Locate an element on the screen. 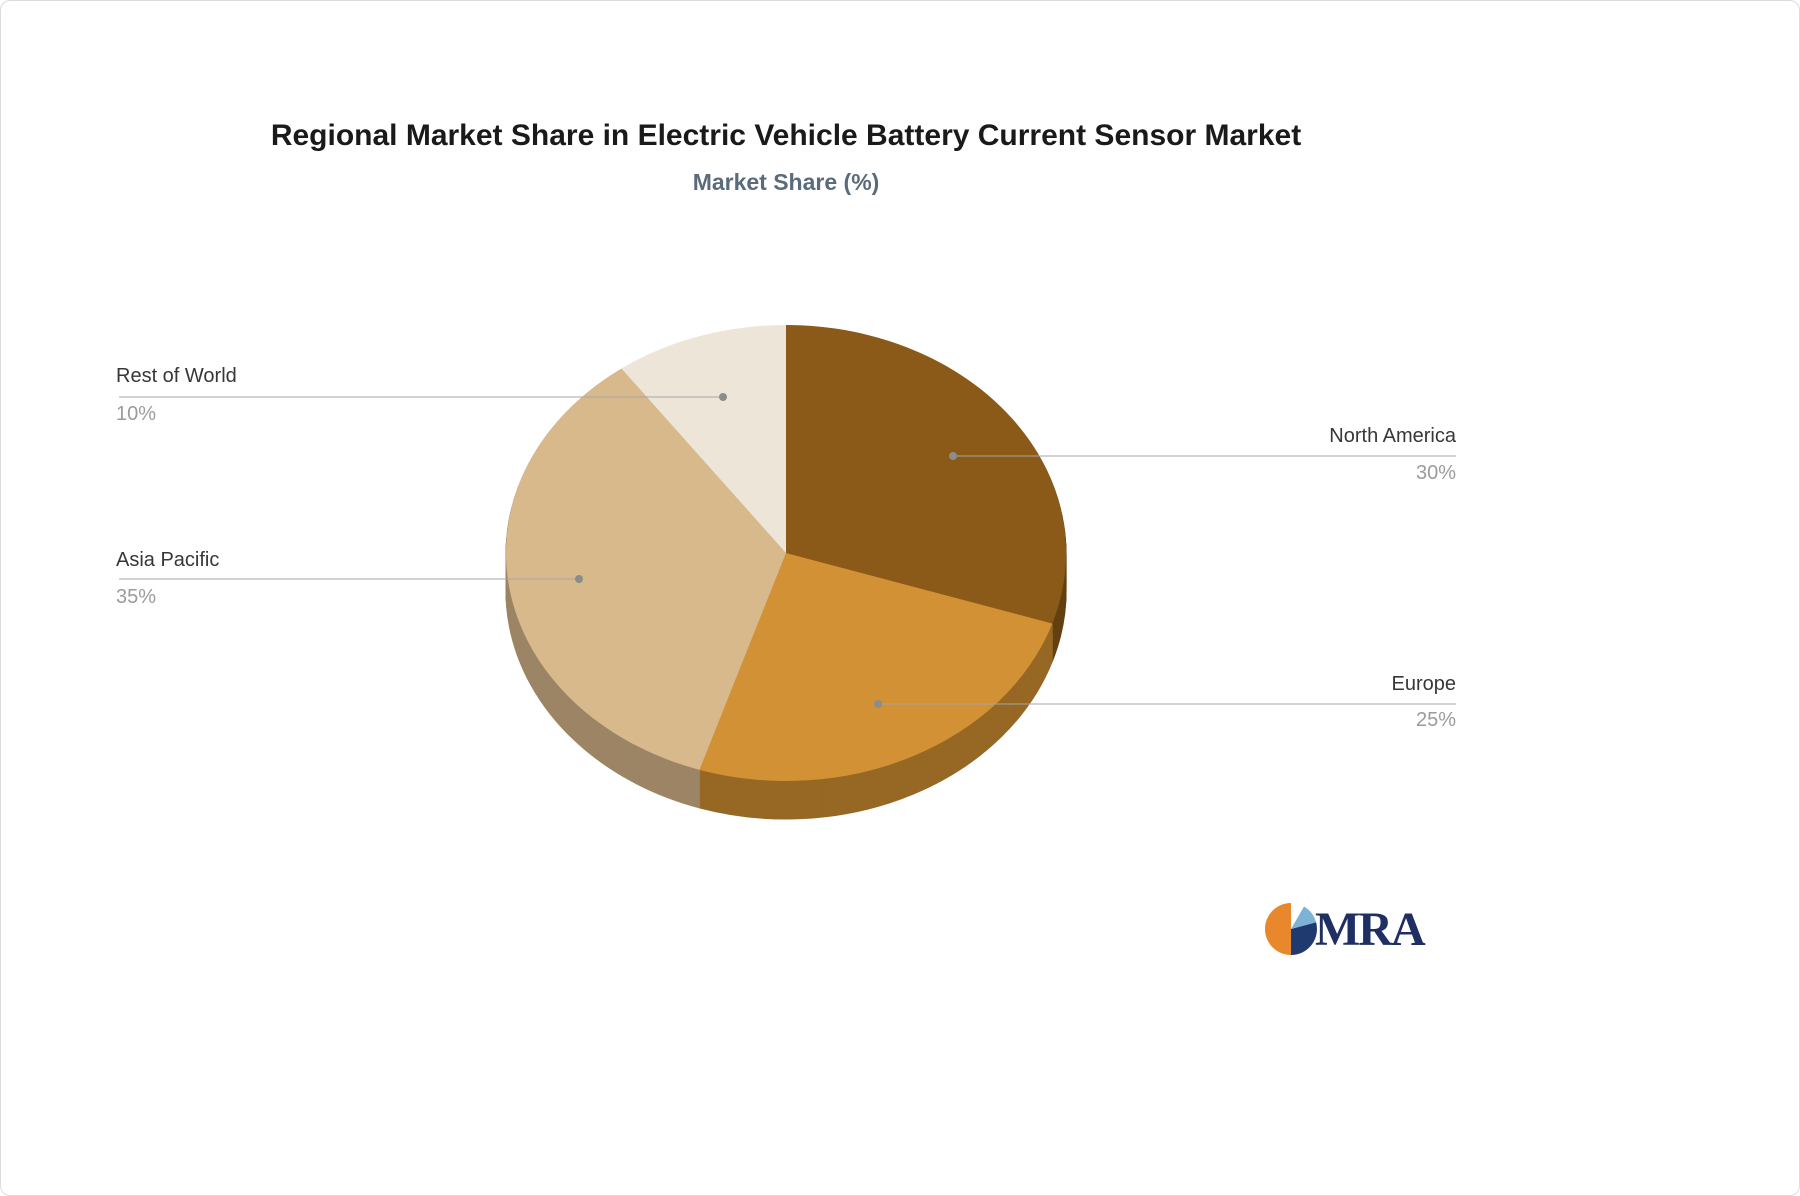  connector-dot-europe is located at coordinates (878, 704).